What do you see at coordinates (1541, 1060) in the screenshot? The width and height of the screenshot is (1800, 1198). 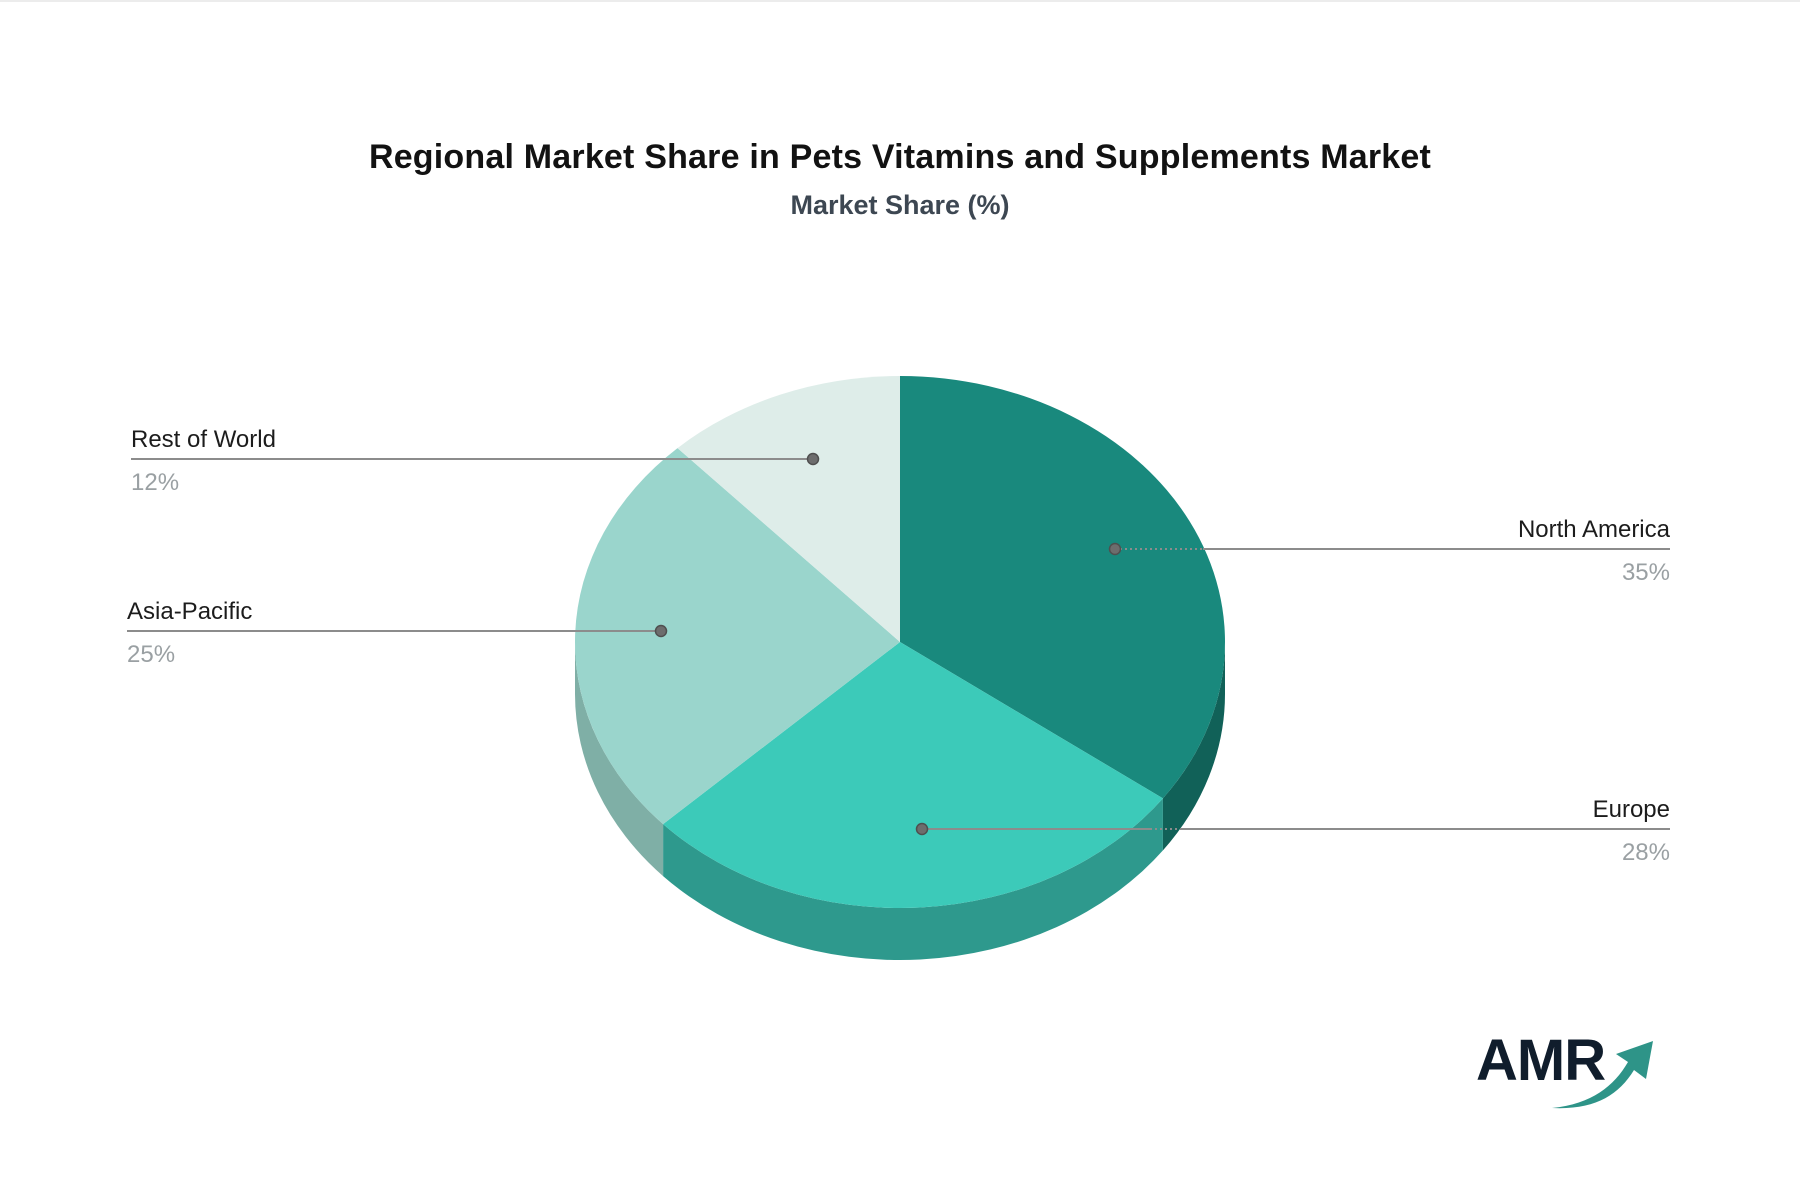 I see `amr-logo-text: AMR` at bounding box center [1541, 1060].